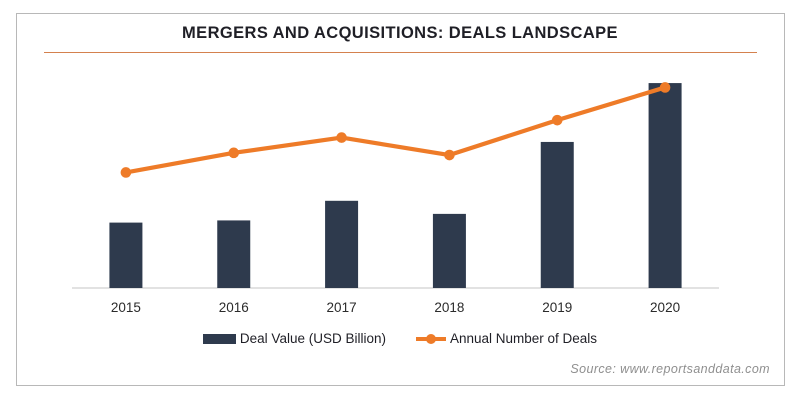  What do you see at coordinates (449, 250) in the screenshot?
I see `bar-2018` at bounding box center [449, 250].